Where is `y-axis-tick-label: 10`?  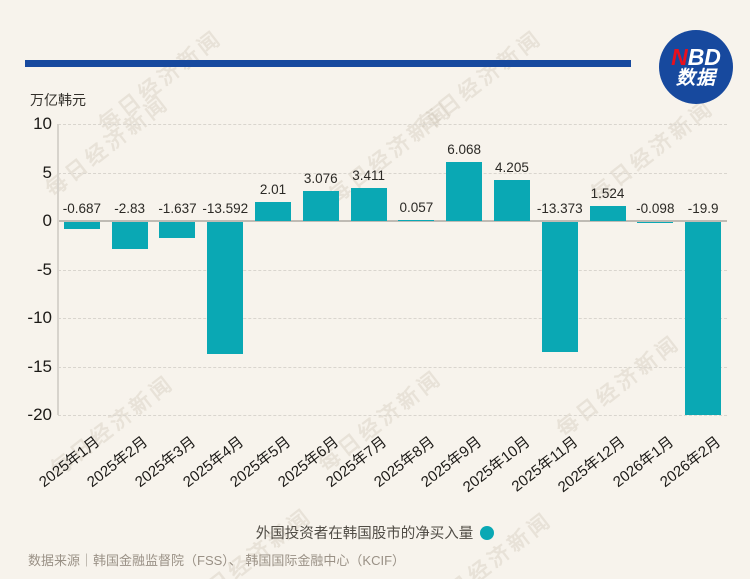 y-axis-tick-label: 10 is located at coordinates (42, 123).